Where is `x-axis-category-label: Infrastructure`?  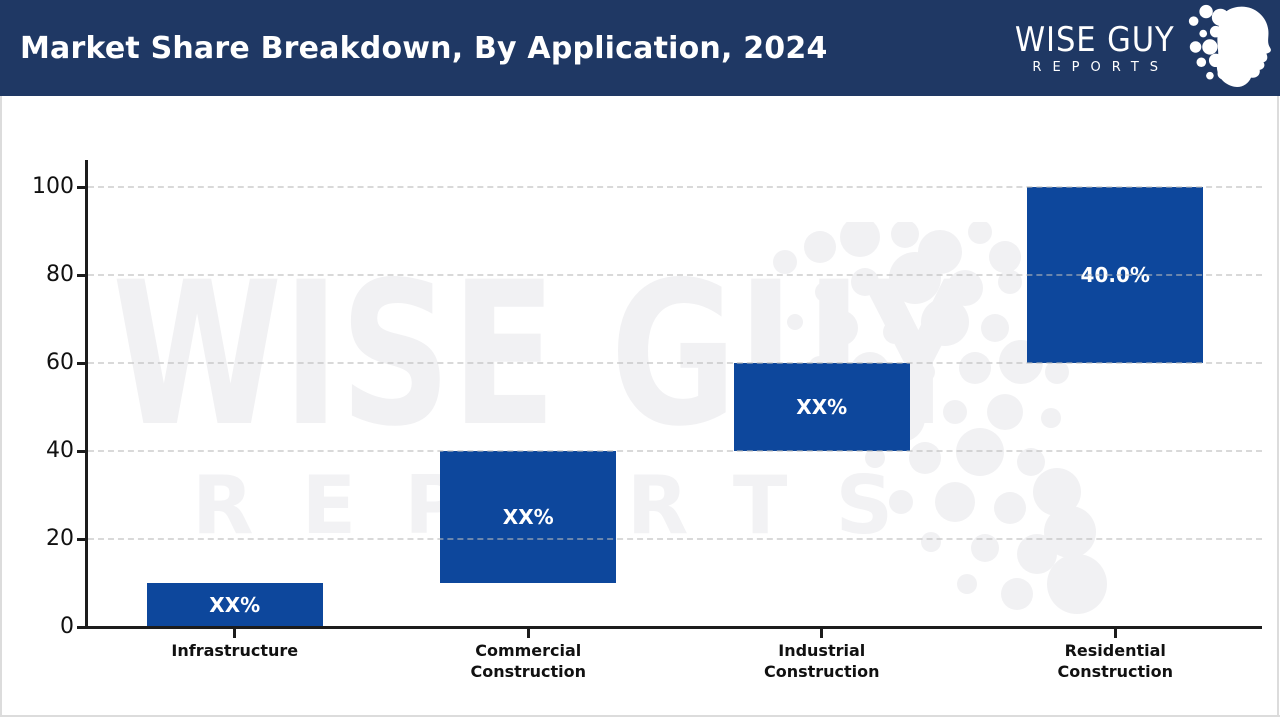
x-axis-category-label: Infrastructure is located at coordinates (235, 650).